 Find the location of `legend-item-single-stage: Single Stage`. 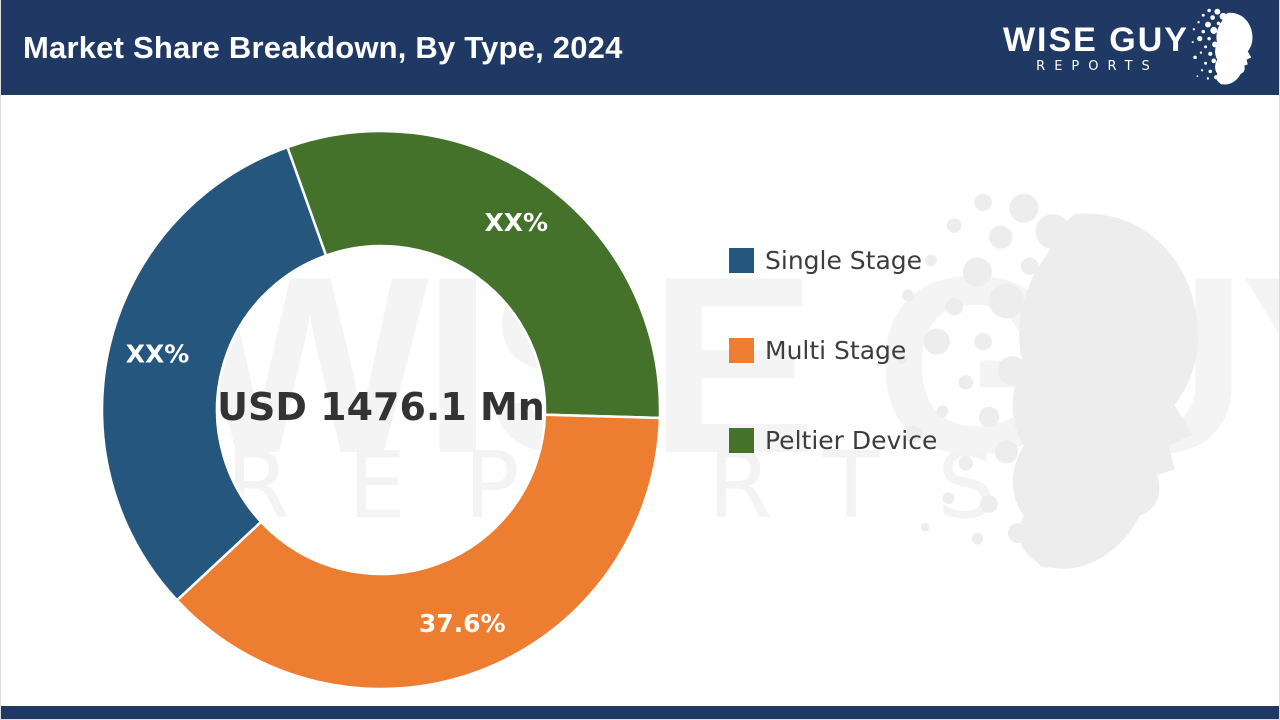

legend-item-single-stage: Single Stage is located at coordinates (833, 260).